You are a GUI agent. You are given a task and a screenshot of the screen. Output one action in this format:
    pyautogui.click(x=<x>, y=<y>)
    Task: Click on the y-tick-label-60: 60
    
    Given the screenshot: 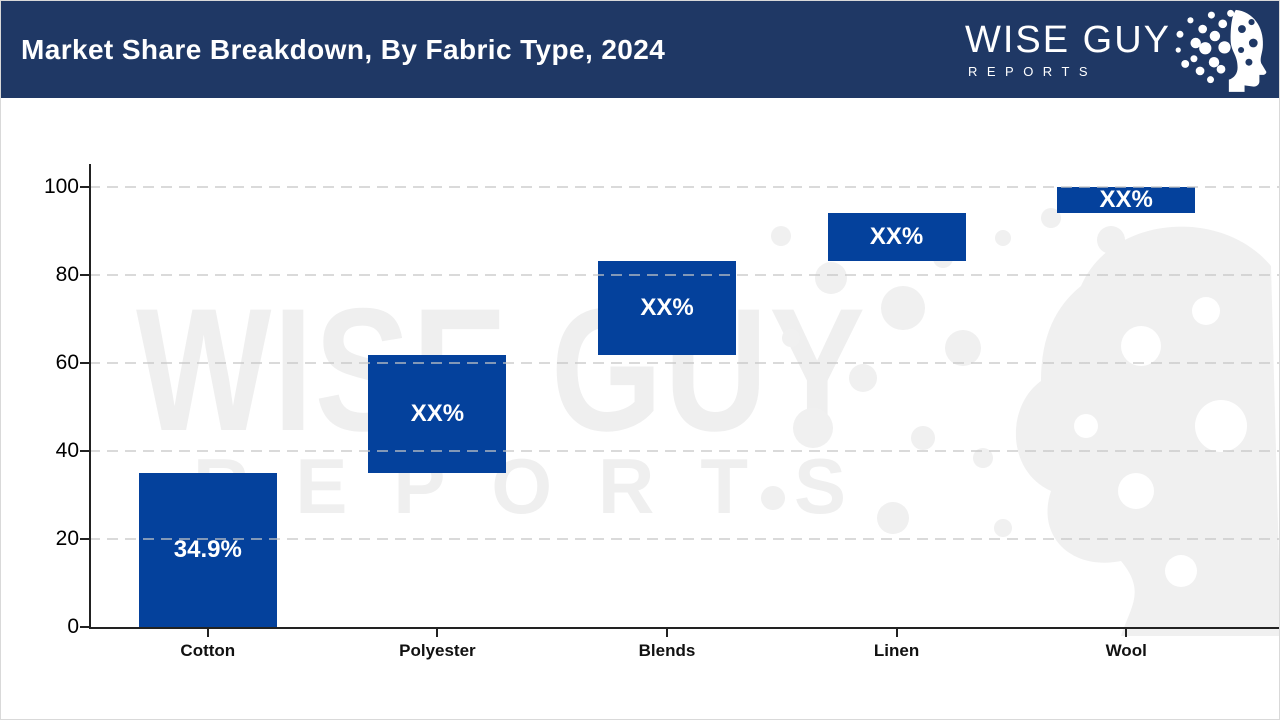 What is the action you would take?
    pyautogui.click(x=67, y=362)
    